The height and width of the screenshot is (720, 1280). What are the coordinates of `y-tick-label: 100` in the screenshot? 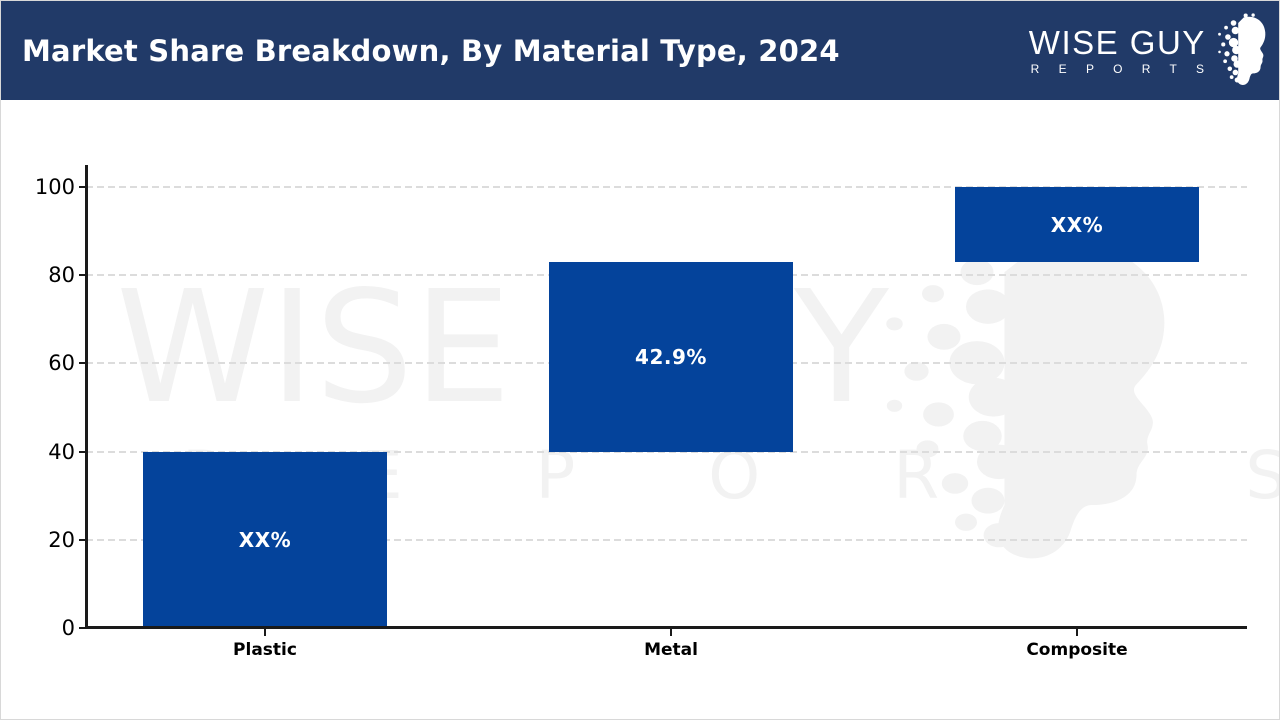 It's located at (54, 187).